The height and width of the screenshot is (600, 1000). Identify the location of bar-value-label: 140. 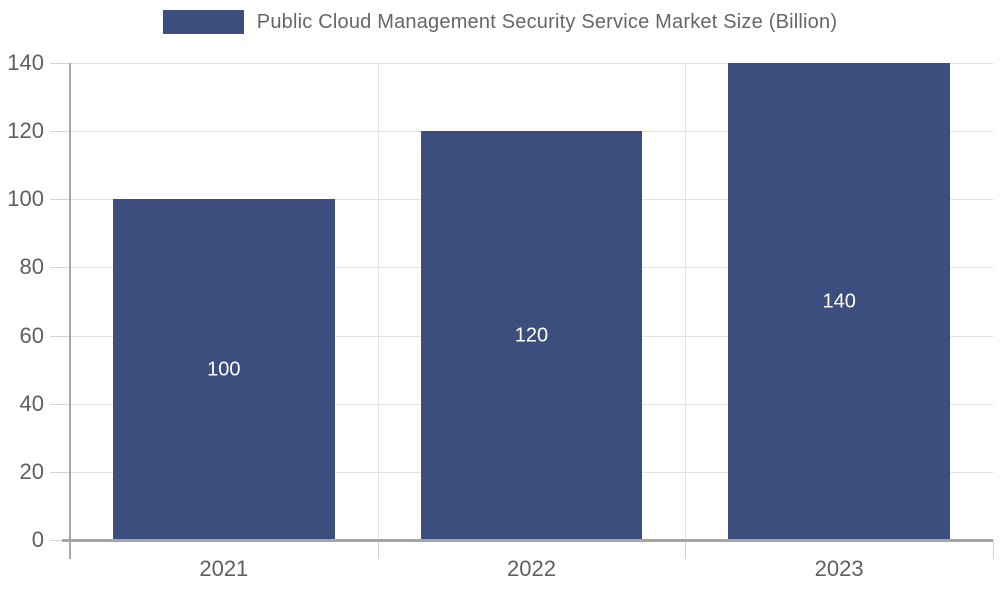
(839, 301).